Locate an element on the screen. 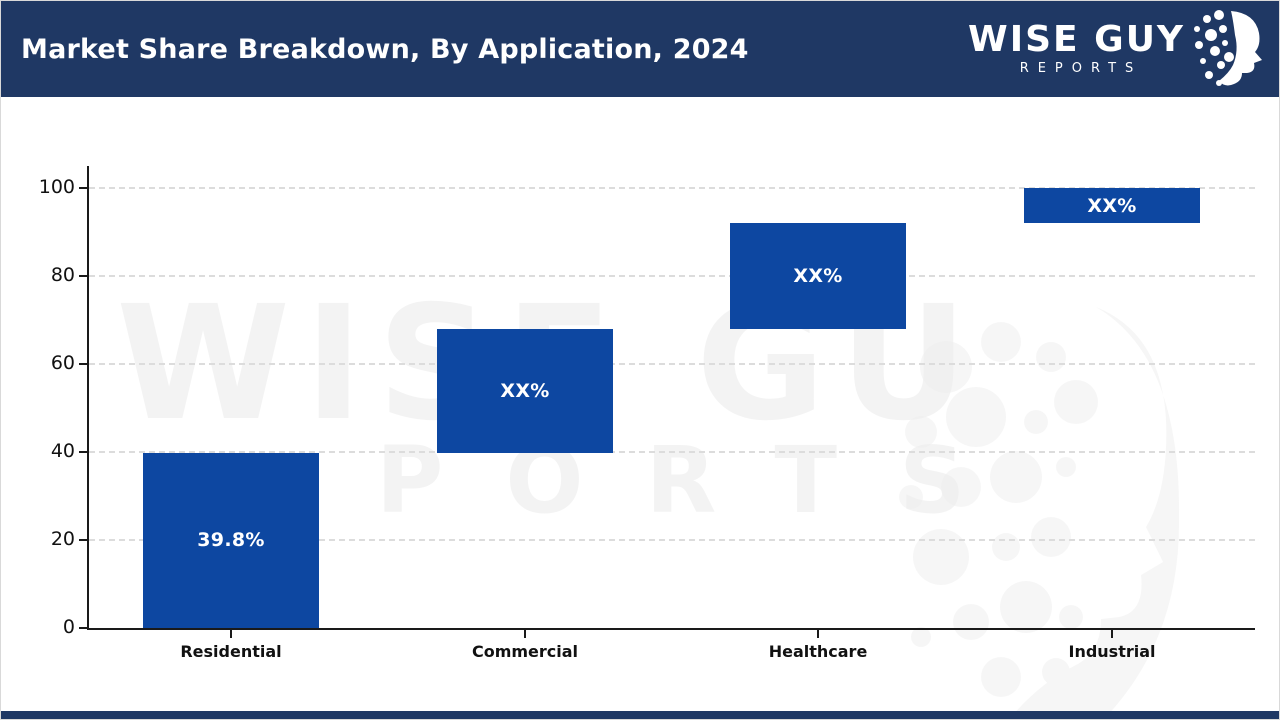  bar-commercial: XX% is located at coordinates (525, 390).